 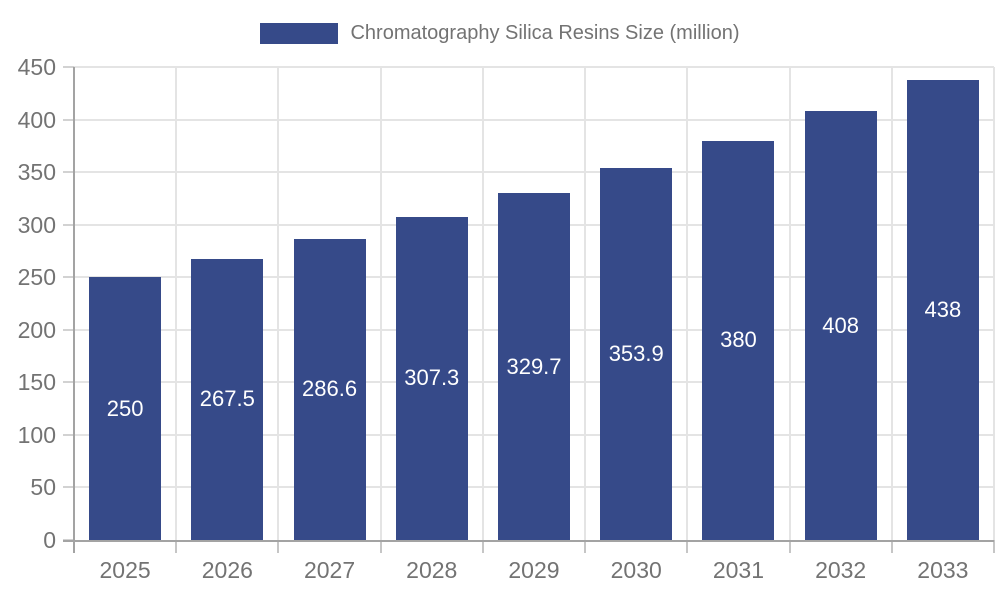 I want to click on bar-value-label: 250, so click(x=125, y=408).